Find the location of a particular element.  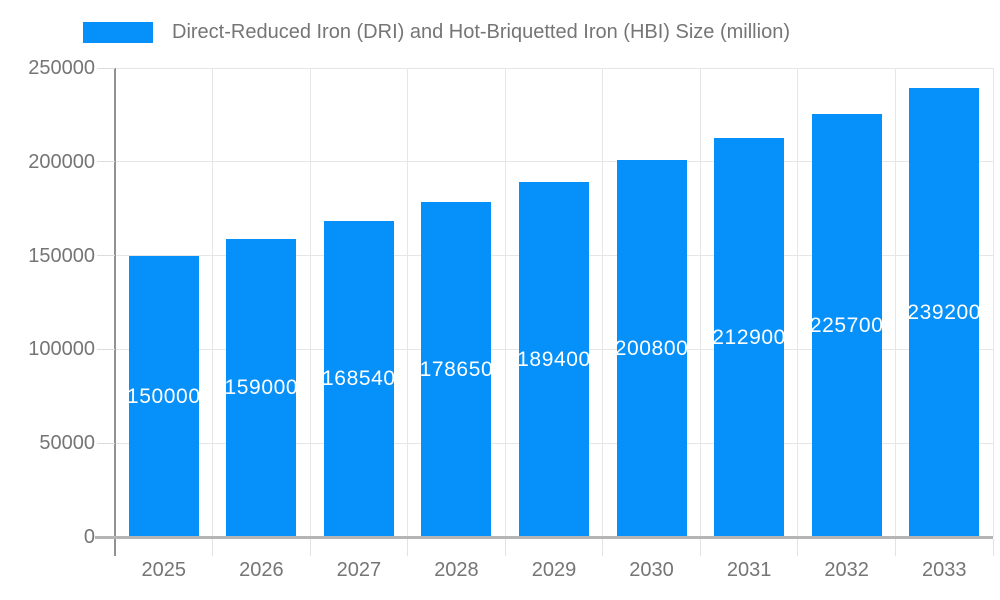

y-axis-line is located at coordinates (115, 312).